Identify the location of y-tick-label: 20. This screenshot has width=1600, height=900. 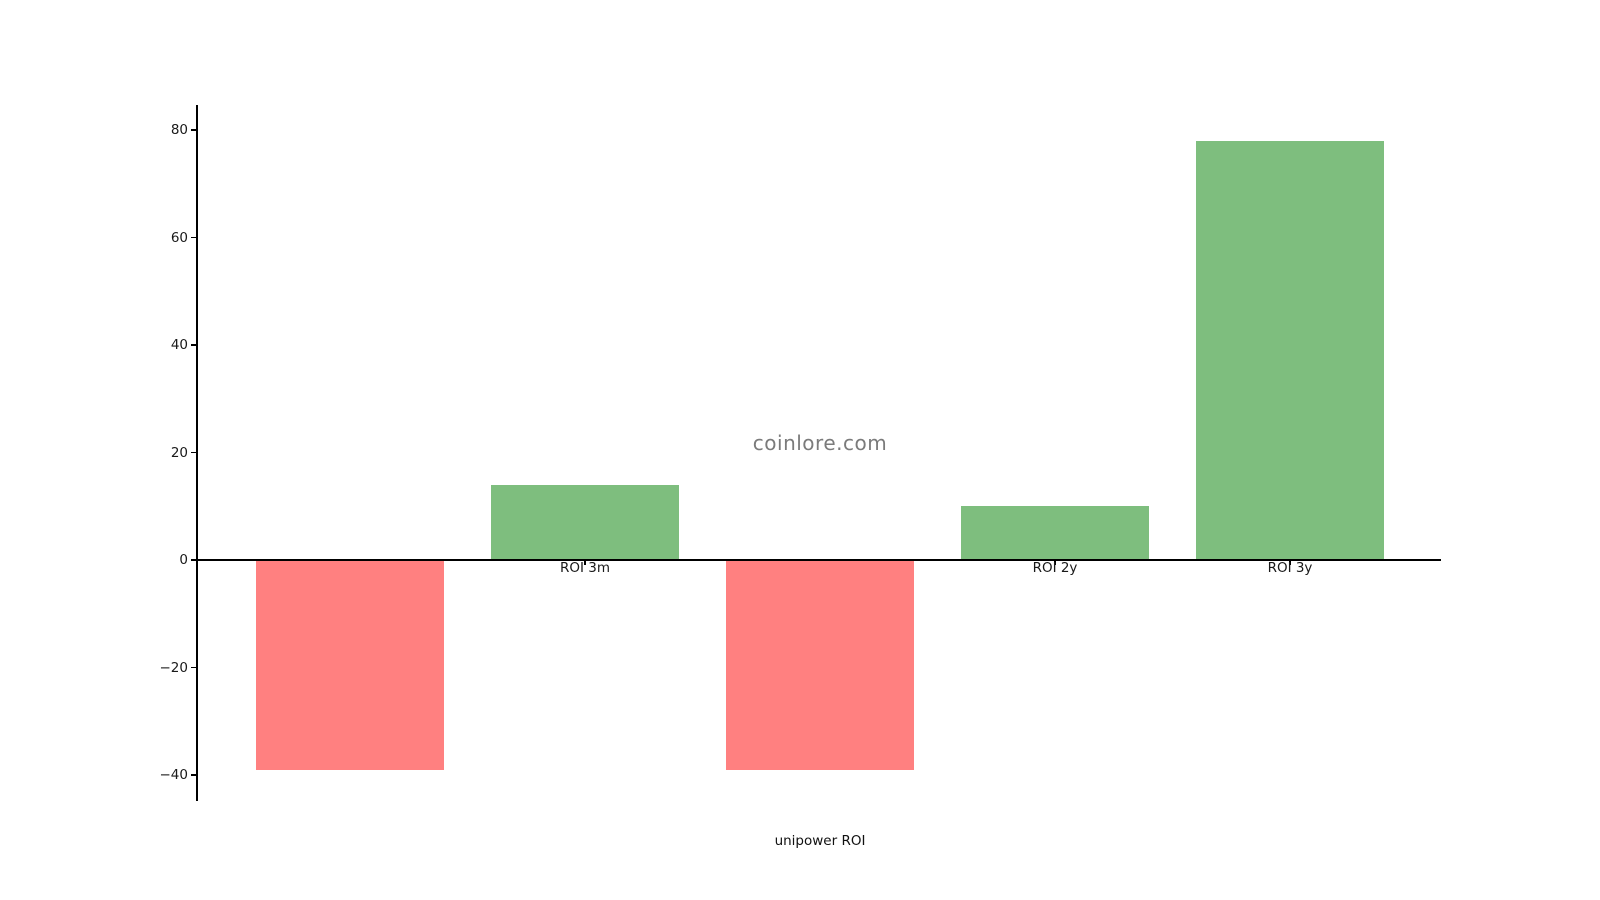
(179, 452).